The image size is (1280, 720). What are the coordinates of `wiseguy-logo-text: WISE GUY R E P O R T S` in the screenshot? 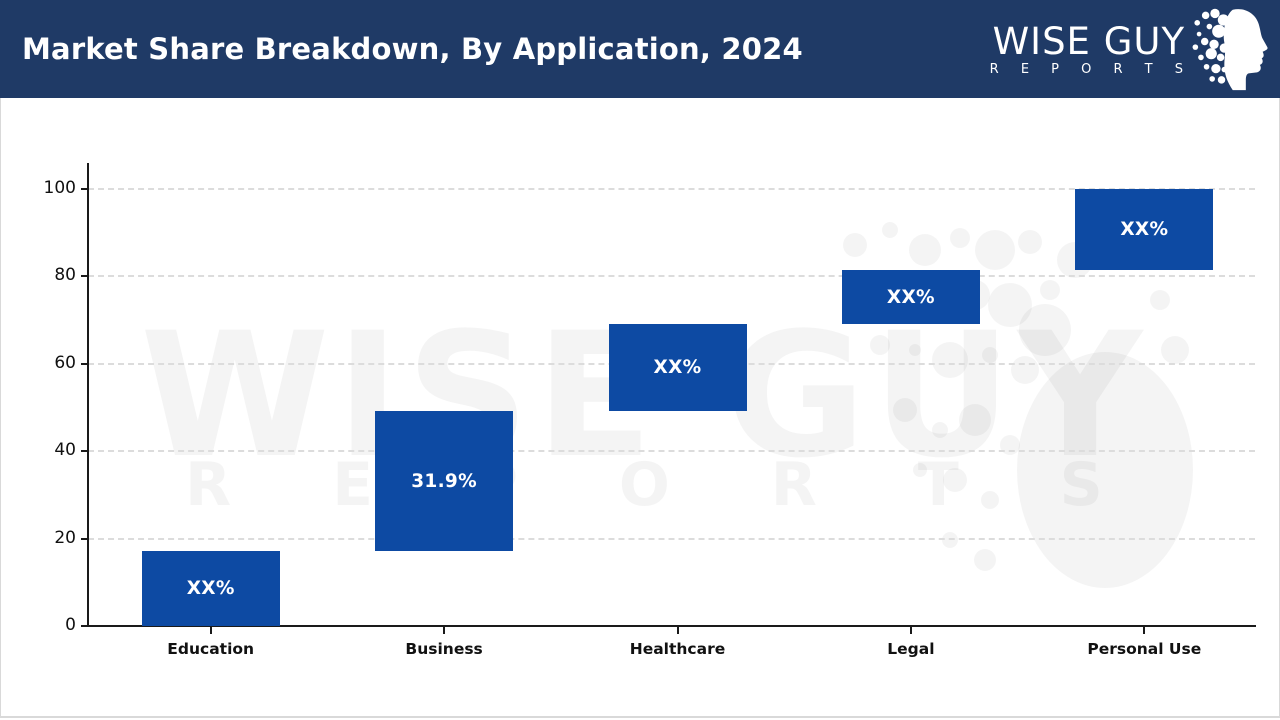 It's located at (1089, 49).